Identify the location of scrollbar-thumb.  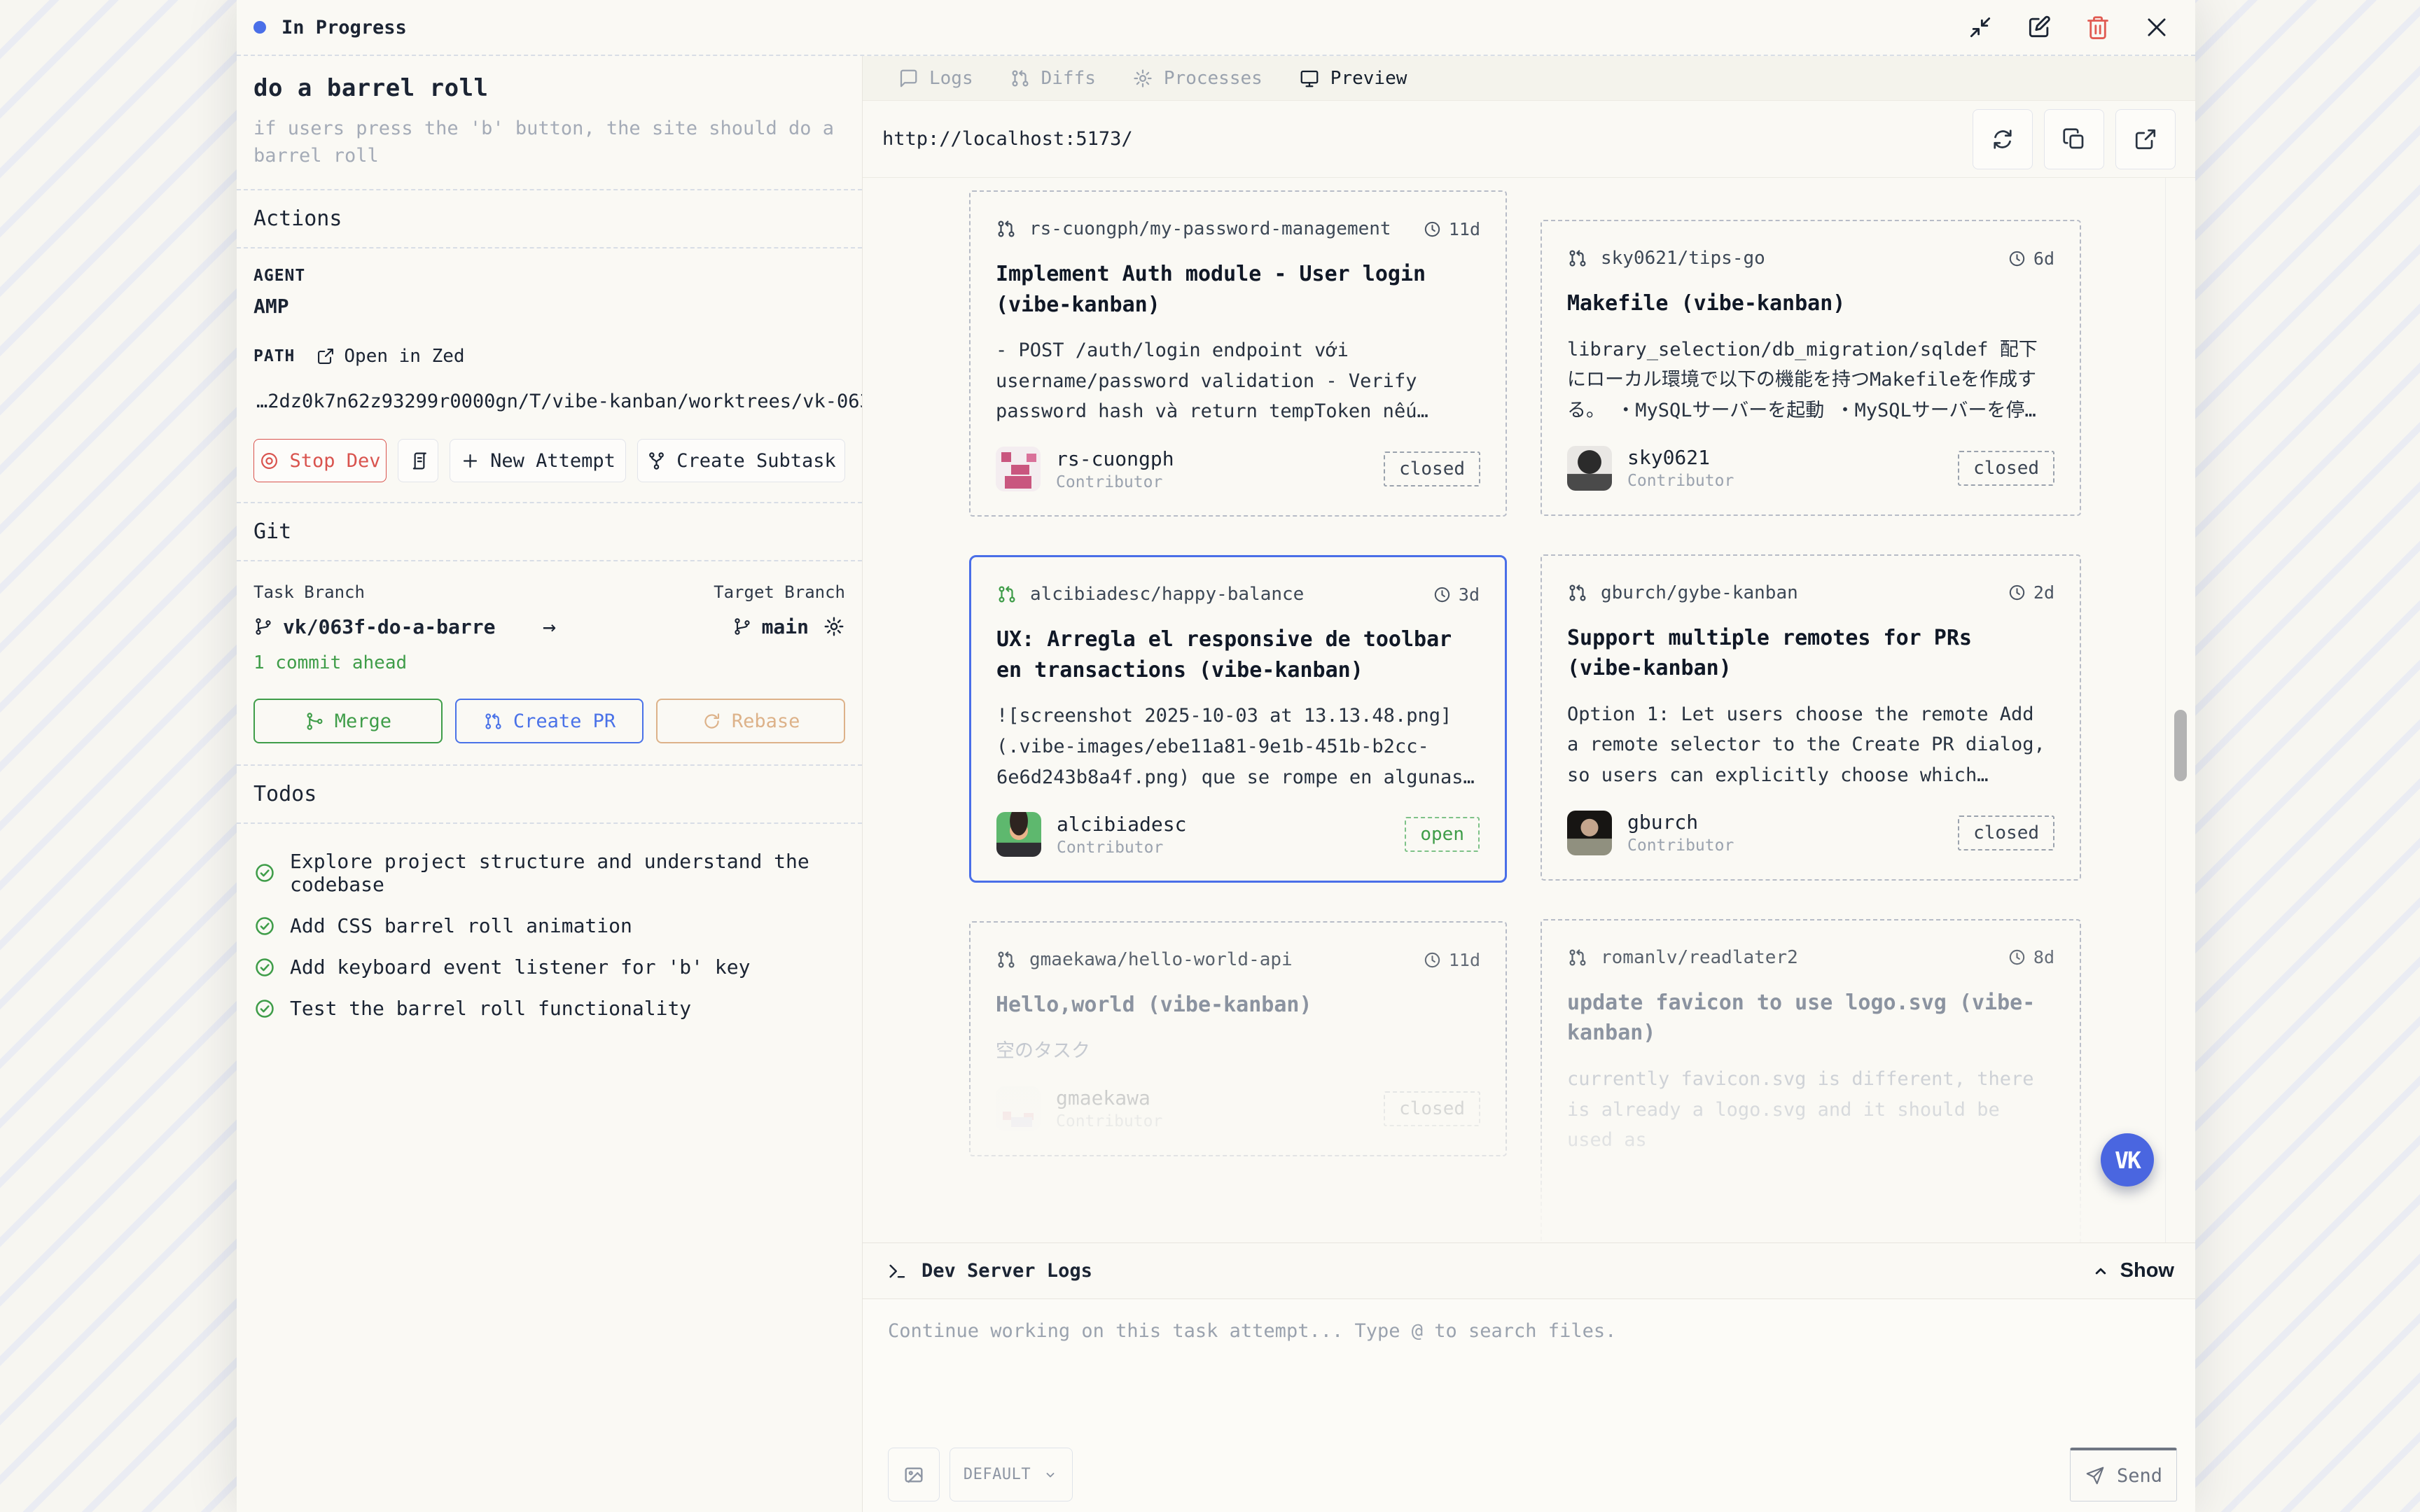
(2180, 745).